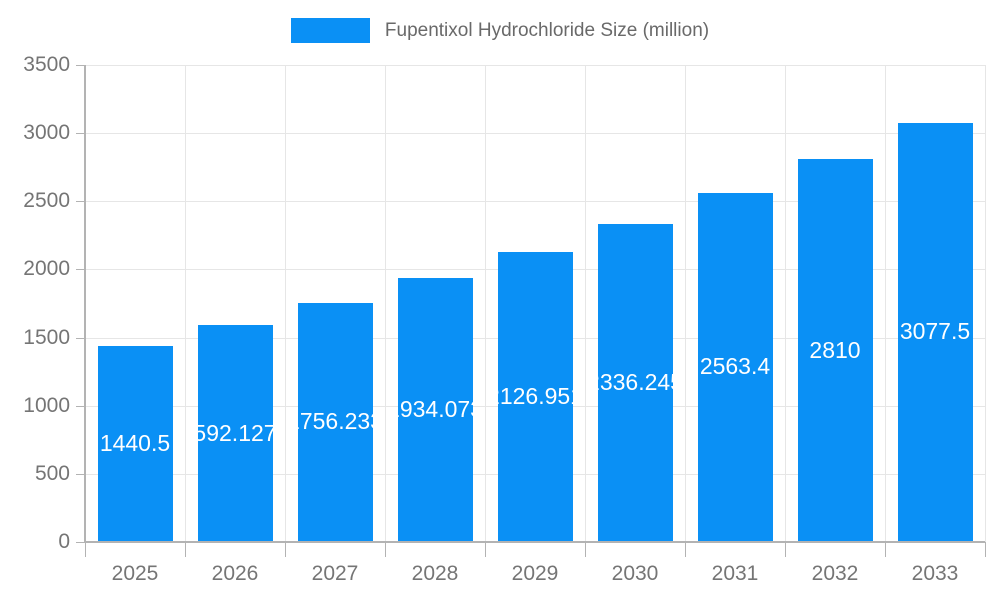 The image size is (1000, 600). Describe the element at coordinates (85, 303) in the screenshot. I see `y-axis-line` at that location.